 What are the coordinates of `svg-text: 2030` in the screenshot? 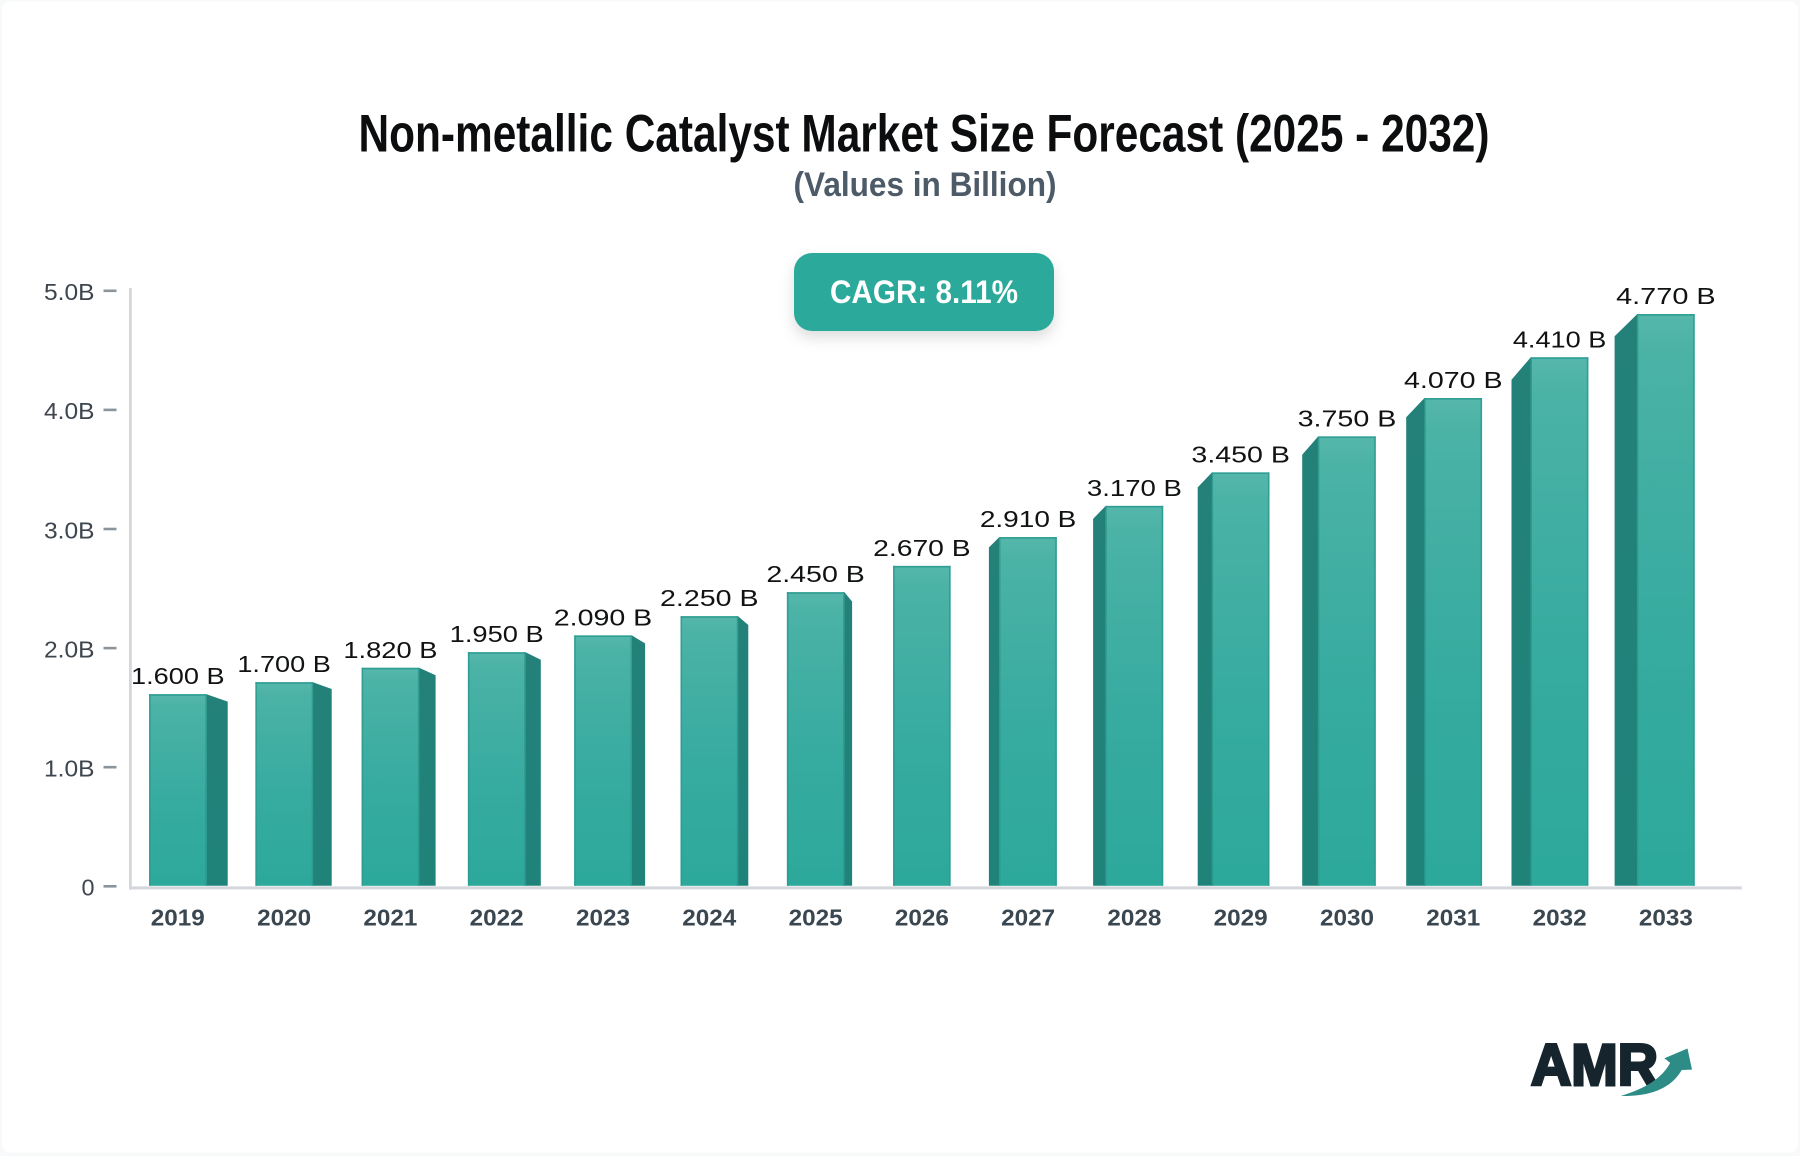 It's located at (1347, 918).